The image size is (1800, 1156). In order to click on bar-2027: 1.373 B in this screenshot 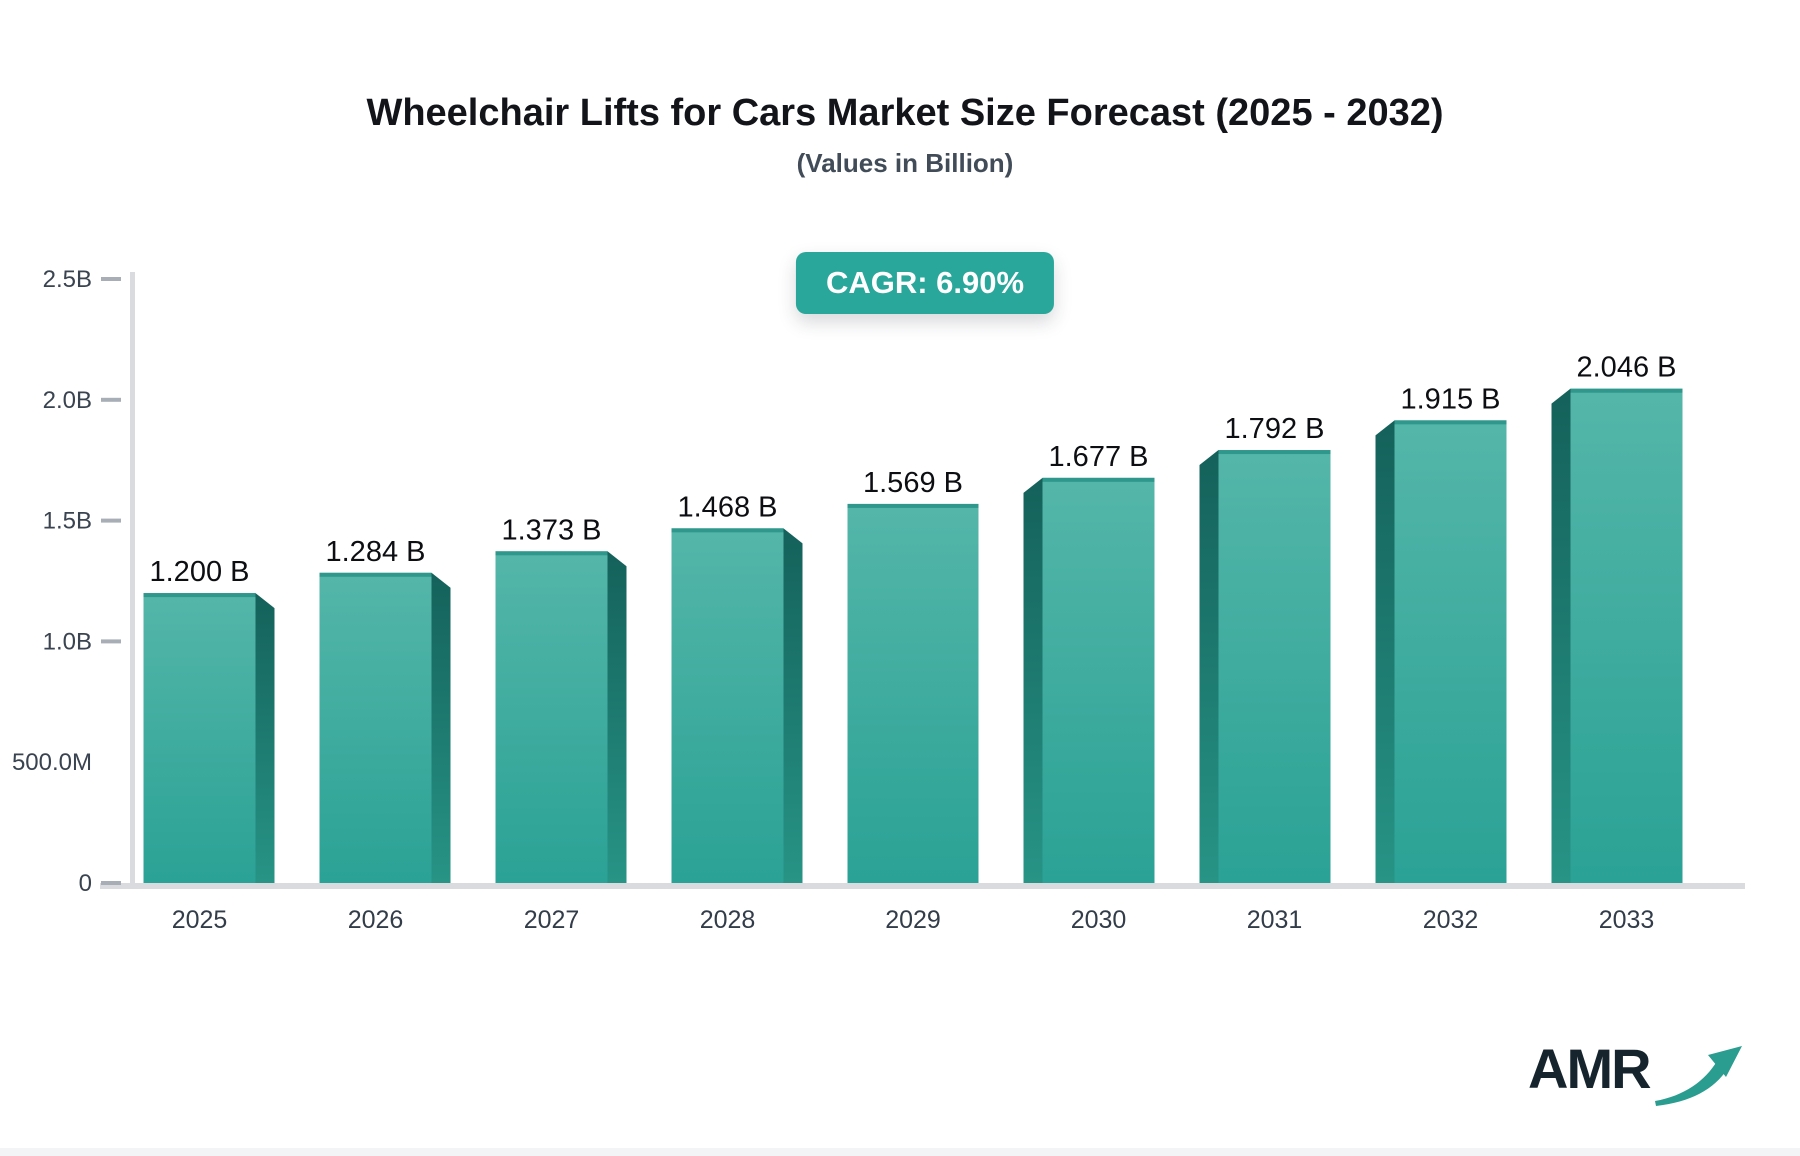, I will do `click(561, 698)`.